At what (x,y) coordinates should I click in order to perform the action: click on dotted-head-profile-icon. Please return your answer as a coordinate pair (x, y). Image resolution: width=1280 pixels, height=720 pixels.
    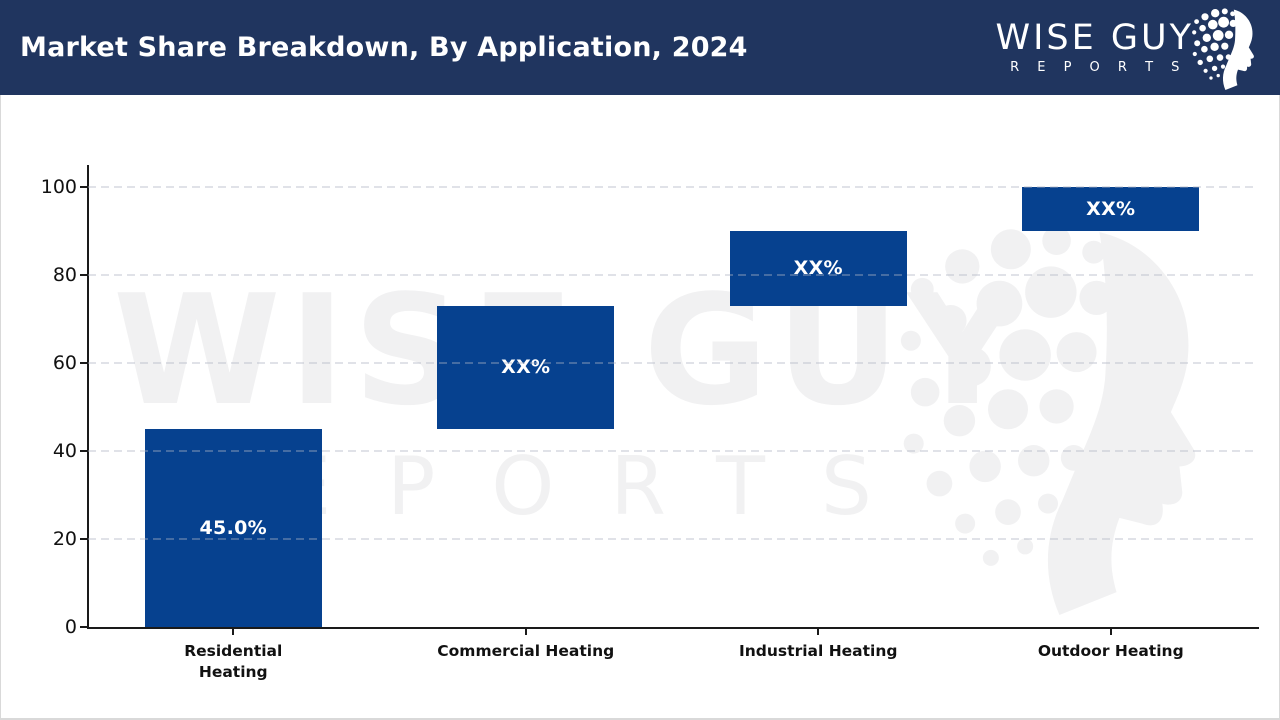
    Looking at the image, I should click on (1223, 48).